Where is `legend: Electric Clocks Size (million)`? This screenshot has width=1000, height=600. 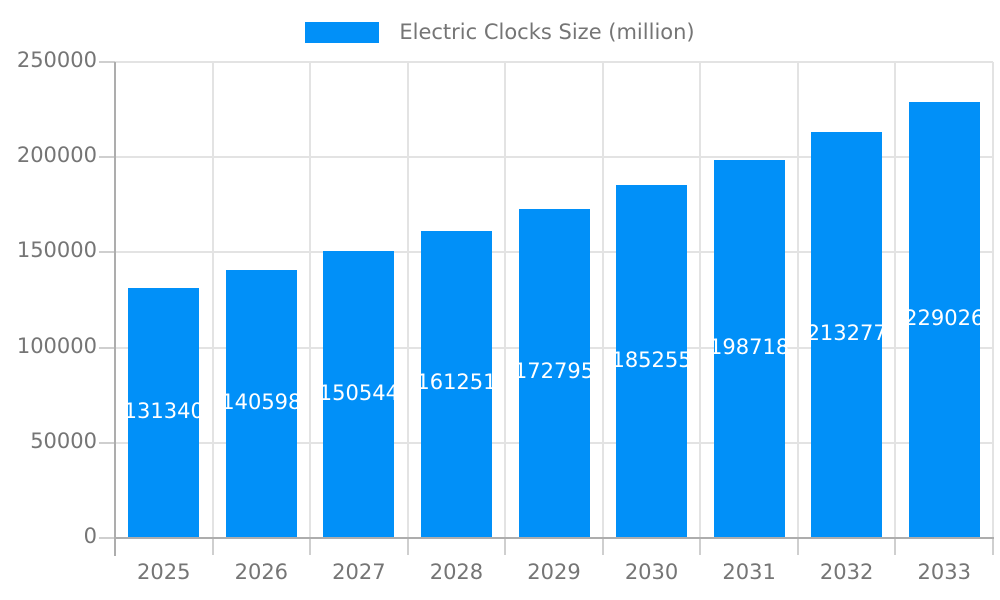 legend: Electric Clocks Size (million) is located at coordinates (500, 32).